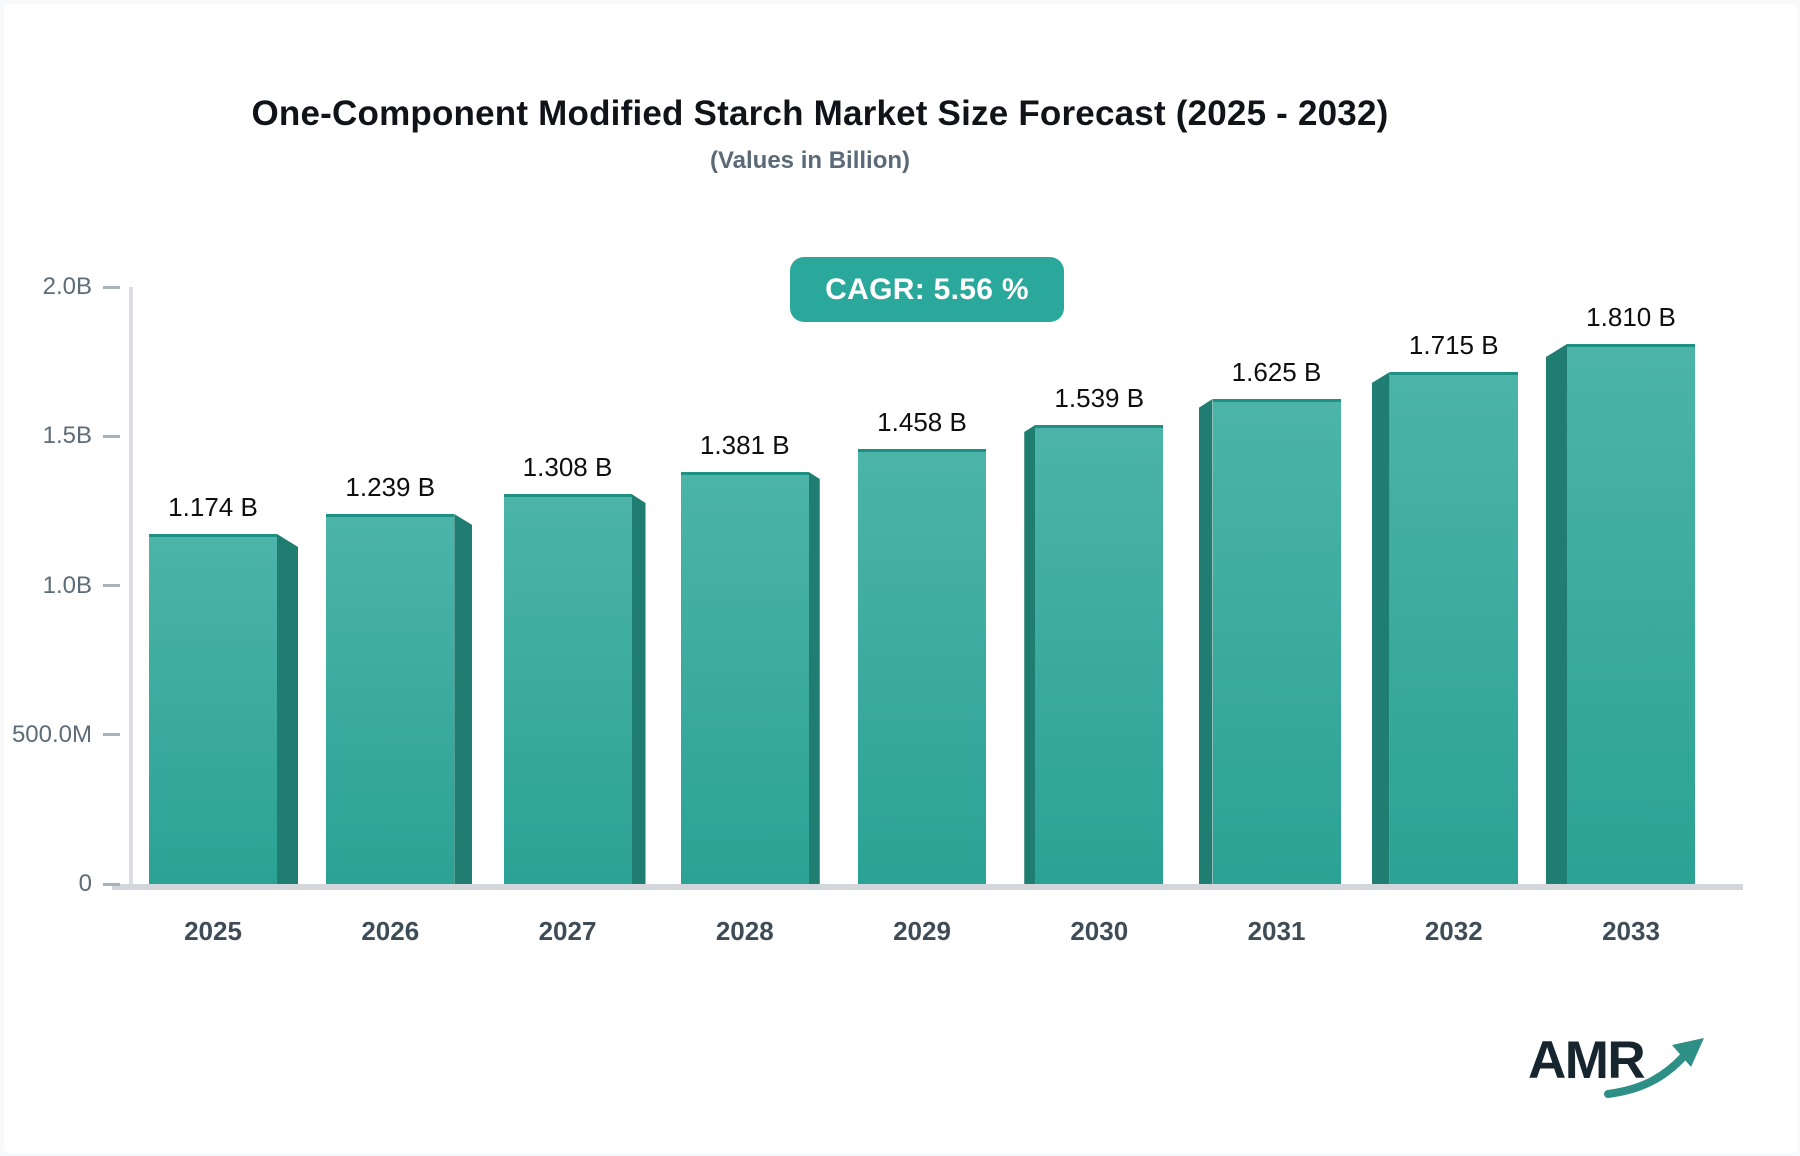 Image resolution: width=1800 pixels, height=1156 pixels. I want to click on y-tick-label: 500.0M, so click(51, 734).